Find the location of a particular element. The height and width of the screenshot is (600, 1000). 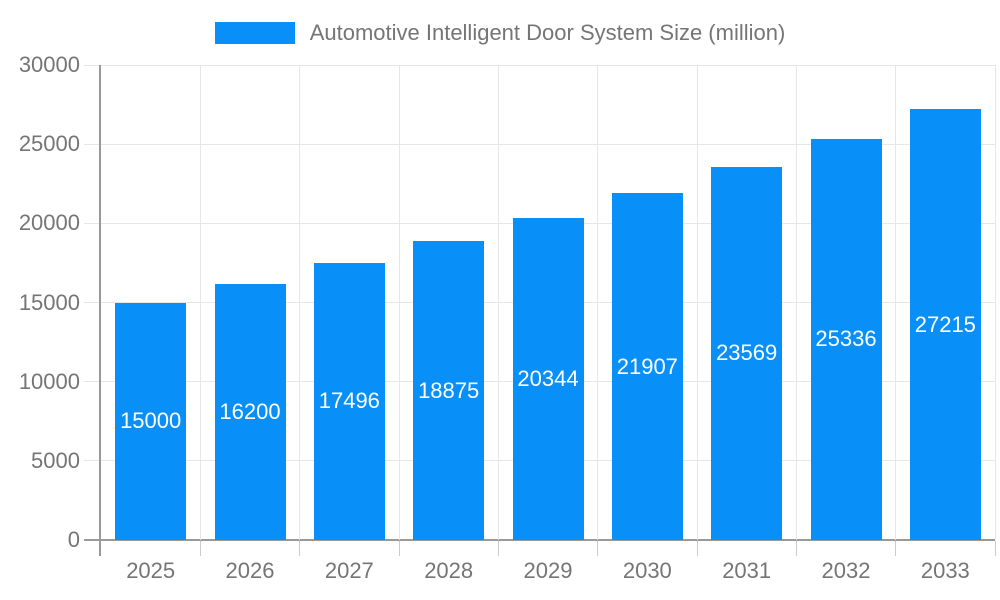

bar-value-label: 23569 is located at coordinates (747, 353).